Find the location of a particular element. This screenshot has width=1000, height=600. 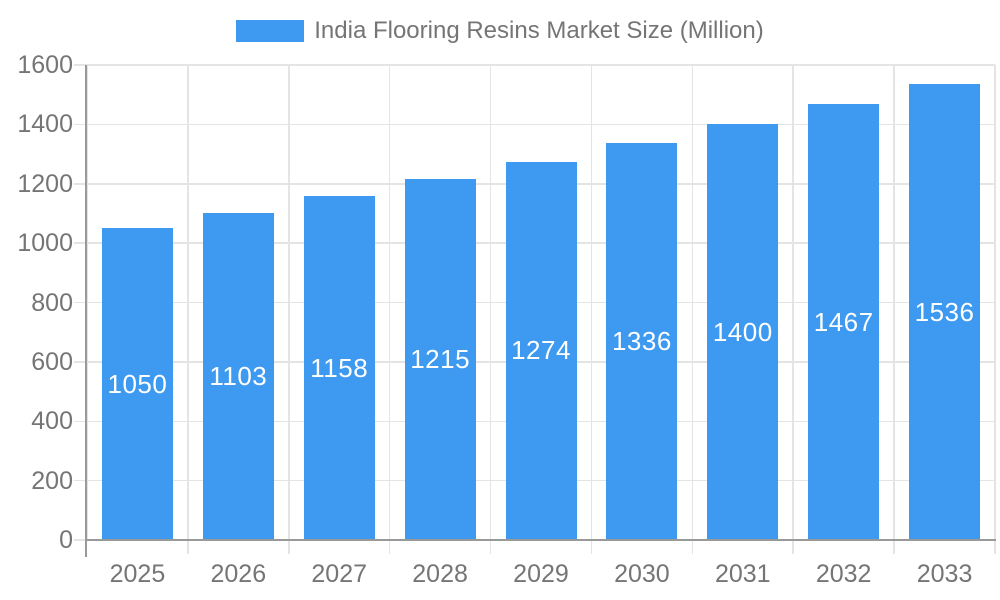

bar: 1050 is located at coordinates (137, 384).